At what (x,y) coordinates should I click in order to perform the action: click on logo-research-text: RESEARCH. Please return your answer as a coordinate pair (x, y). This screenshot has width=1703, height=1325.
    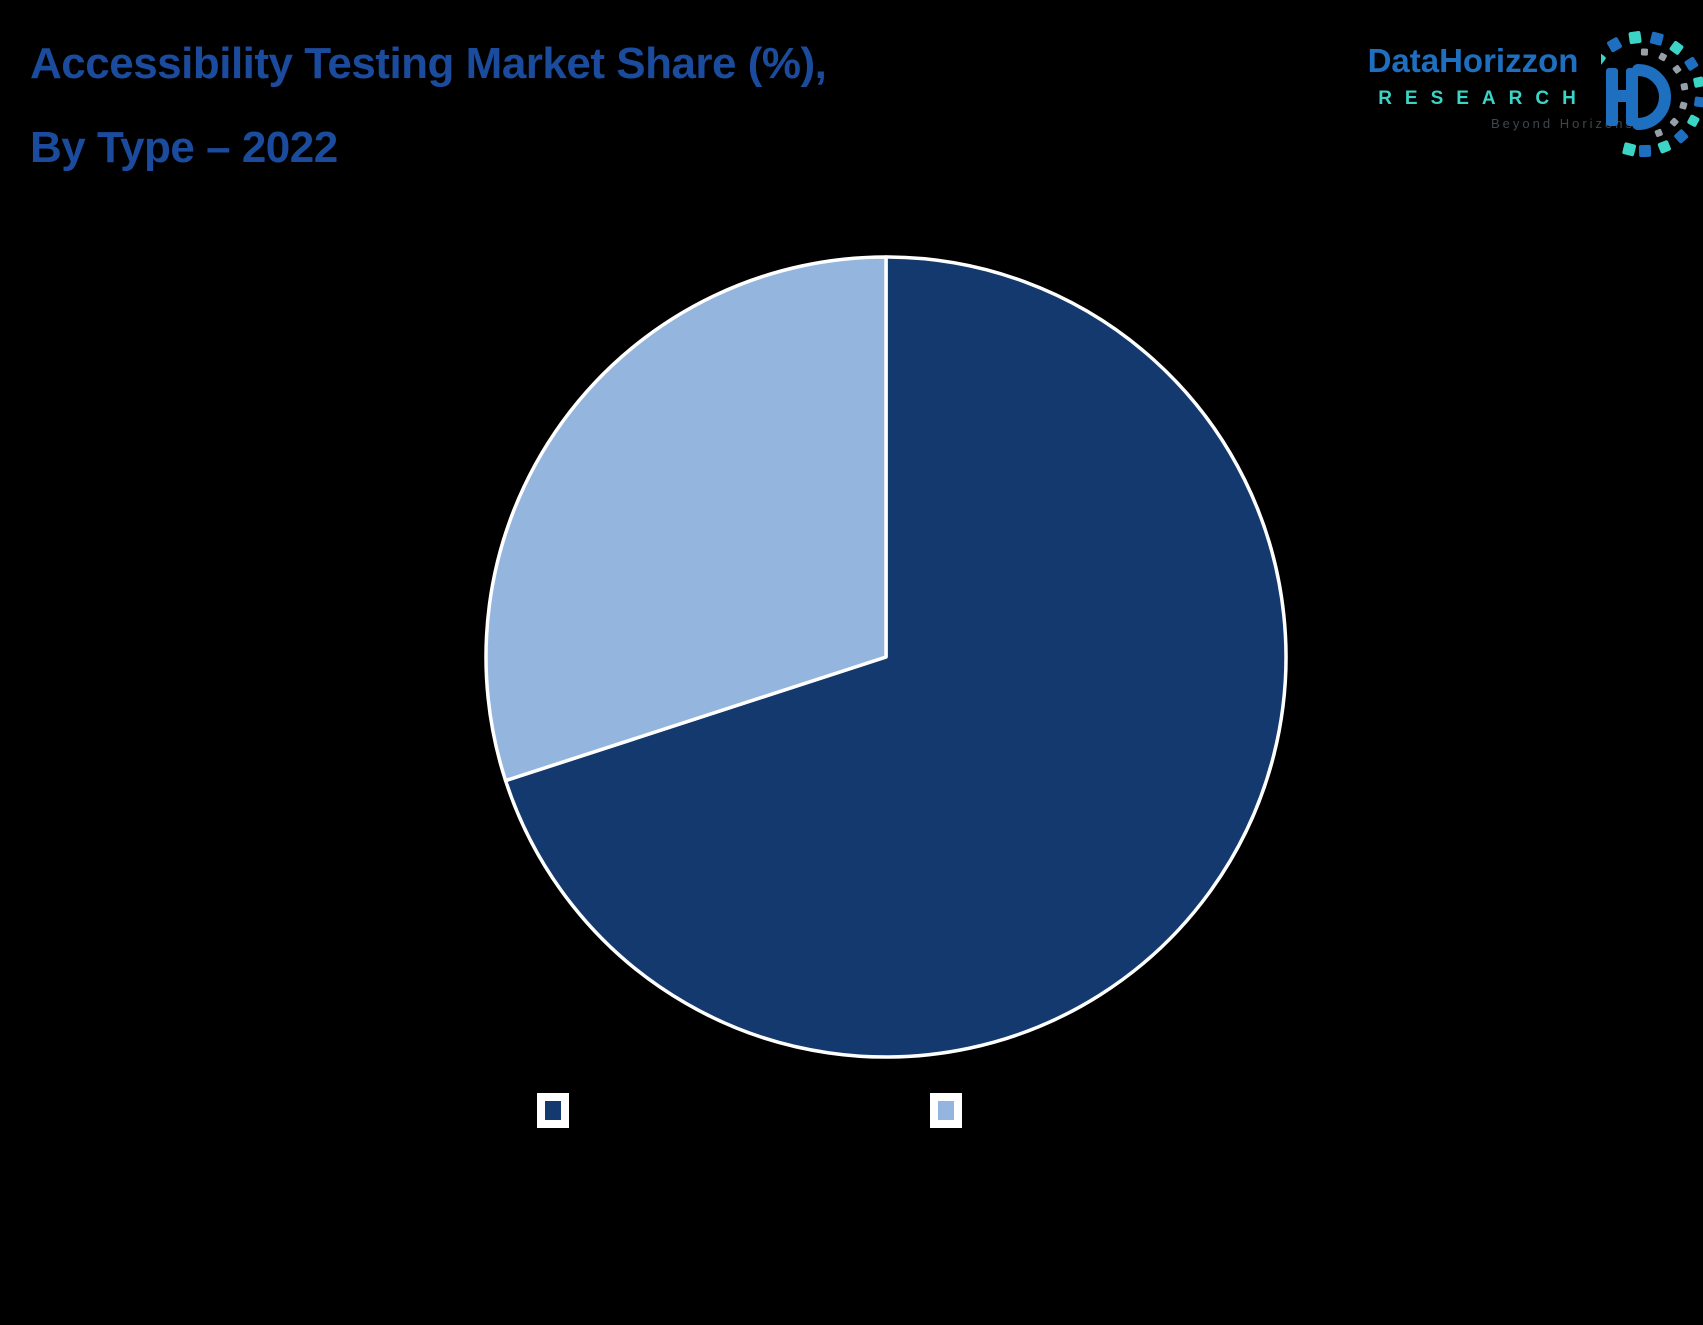
    Looking at the image, I should click on (1483, 98).